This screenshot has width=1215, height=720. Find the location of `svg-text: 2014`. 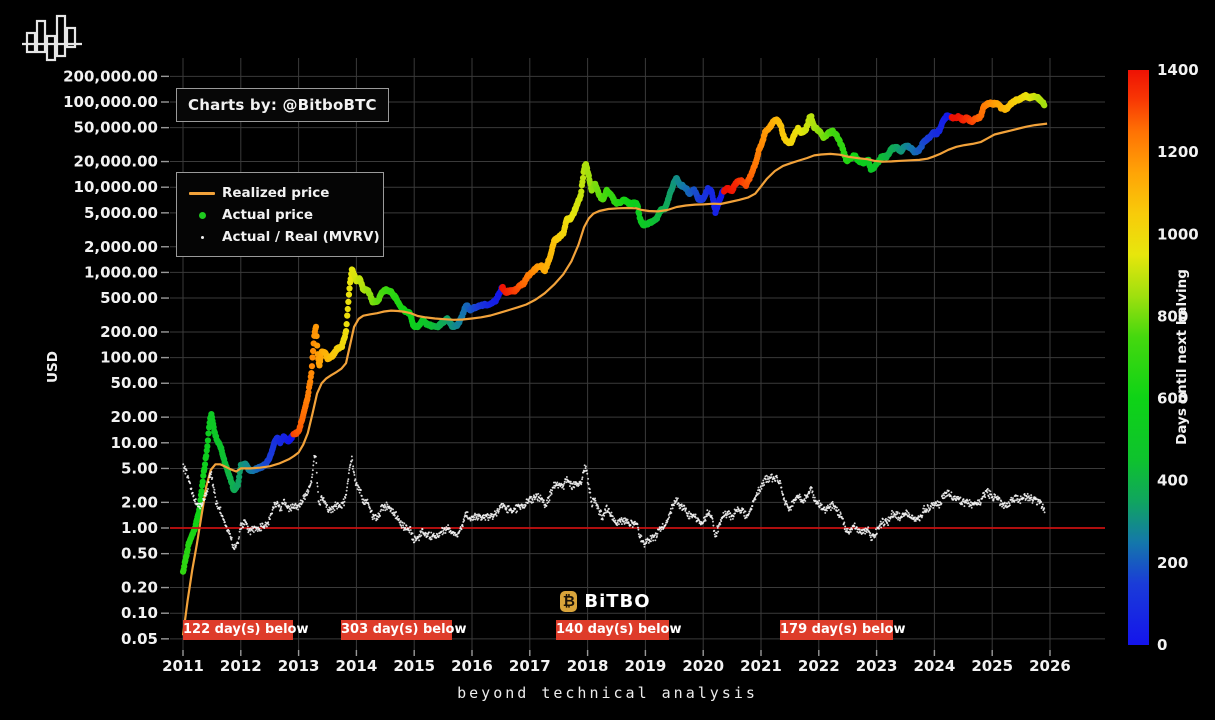

svg-text: 2014 is located at coordinates (357, 666).